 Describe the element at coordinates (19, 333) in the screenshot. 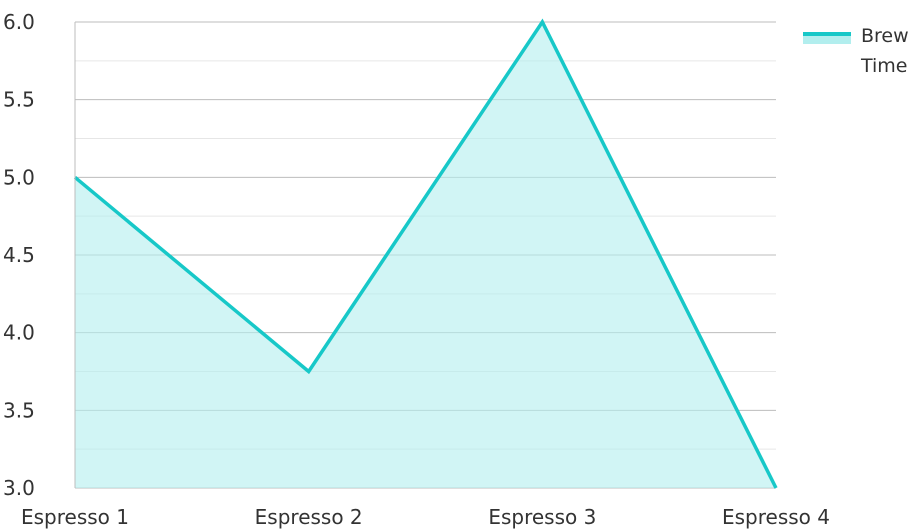

I see `y-tick-label: 4.0` at that location.